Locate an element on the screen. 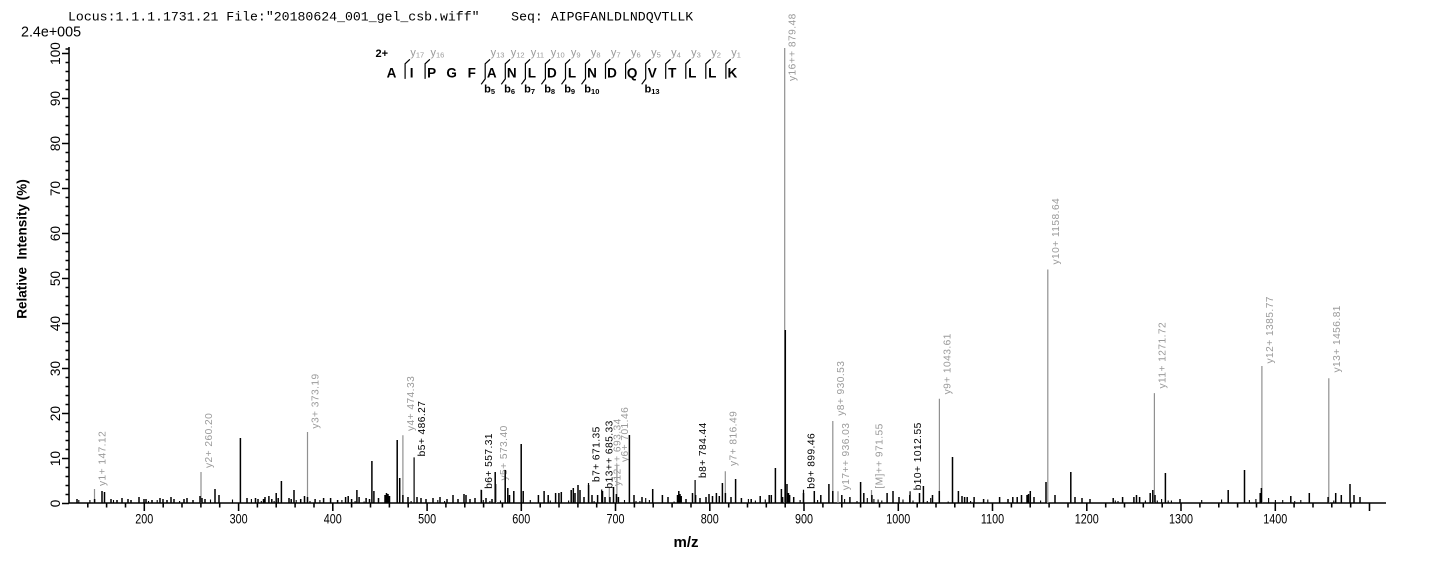 The height and width of the screenshot is (562, 1436). svg-text: 400 is located at coordinates (333, 518).